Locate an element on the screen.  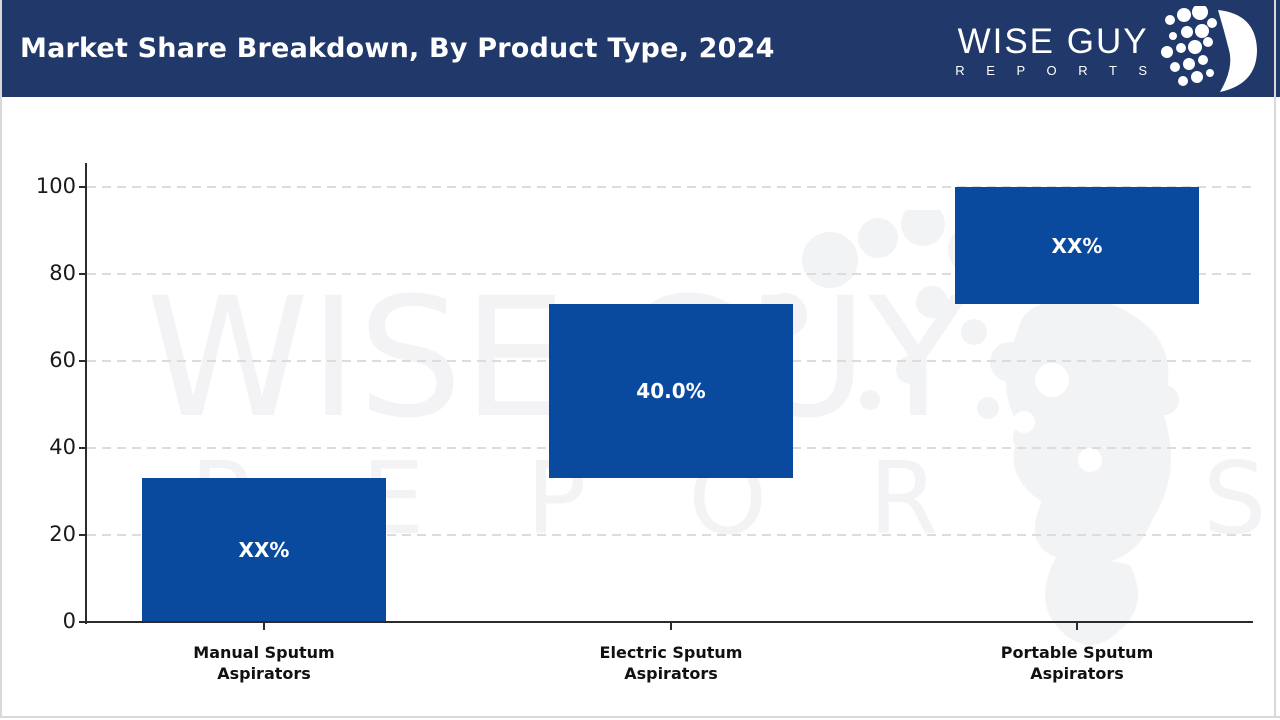
logo-wordmark: WISE GUY is located at coordinates (1053, 41).